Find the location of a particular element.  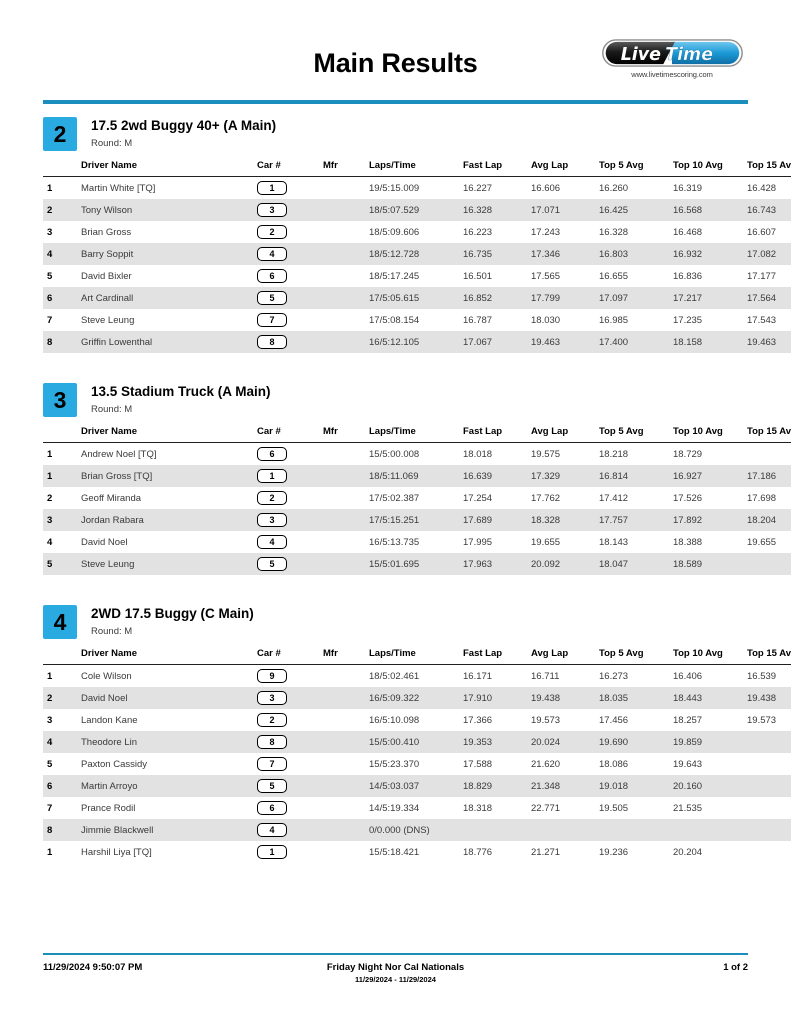

cell-avg-lap: 19.463 is located at coordinates (561, 342).